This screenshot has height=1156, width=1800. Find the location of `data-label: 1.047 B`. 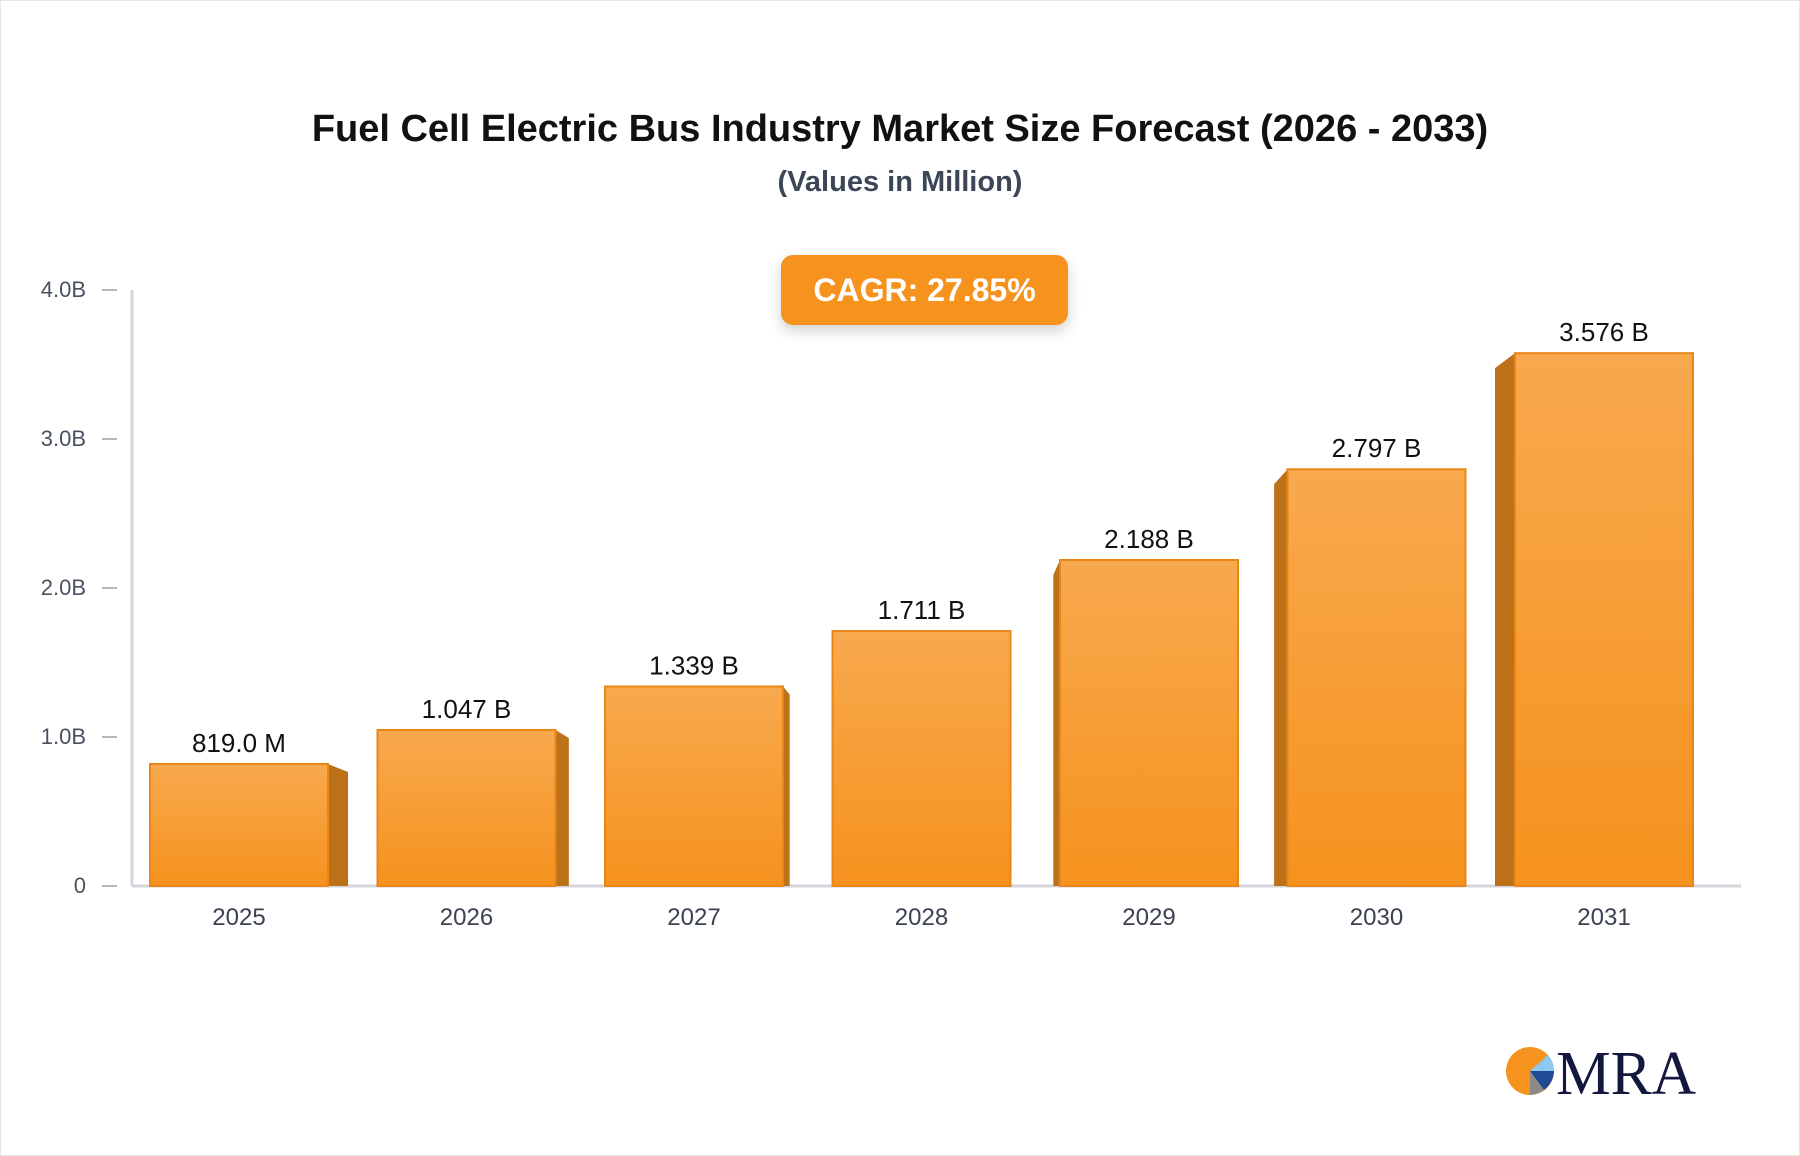

data-label: 1.047 B is located at coordinates (467, 709).